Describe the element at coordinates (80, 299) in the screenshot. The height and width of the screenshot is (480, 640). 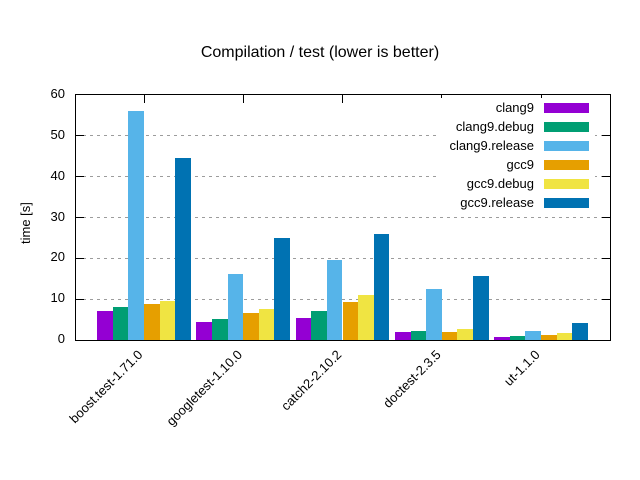
I see `left-tick-y10` at that location.